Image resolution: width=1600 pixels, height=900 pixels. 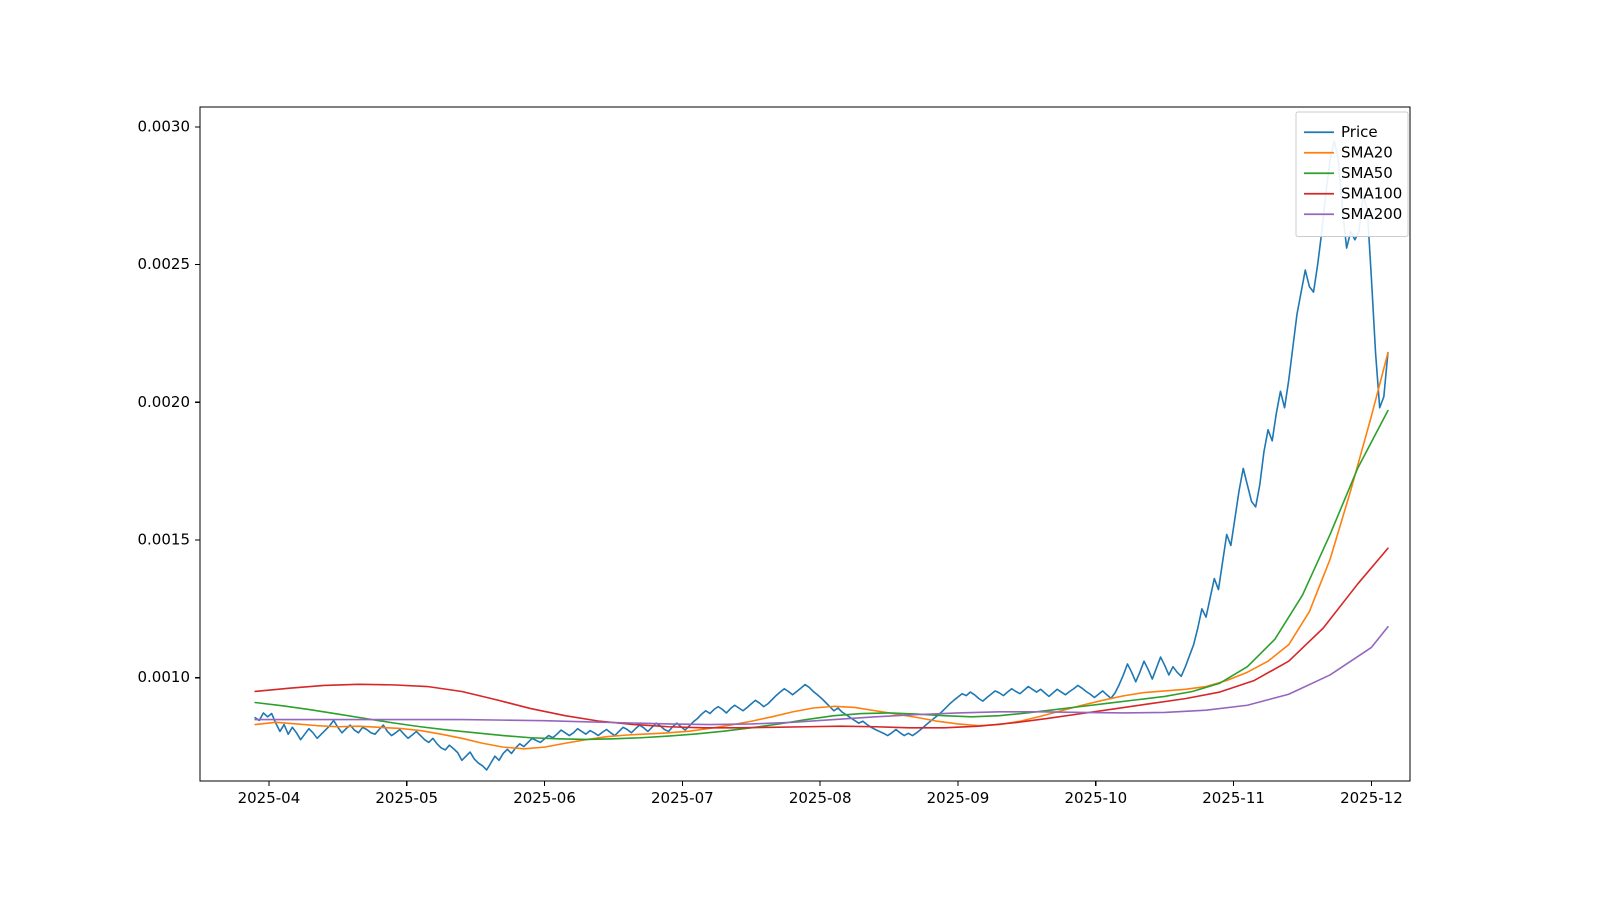 I want to click on y-axis-ticks: 0.0010 0.0015 0.0020 0.0025 0.0030, so click(x=169, y=401).